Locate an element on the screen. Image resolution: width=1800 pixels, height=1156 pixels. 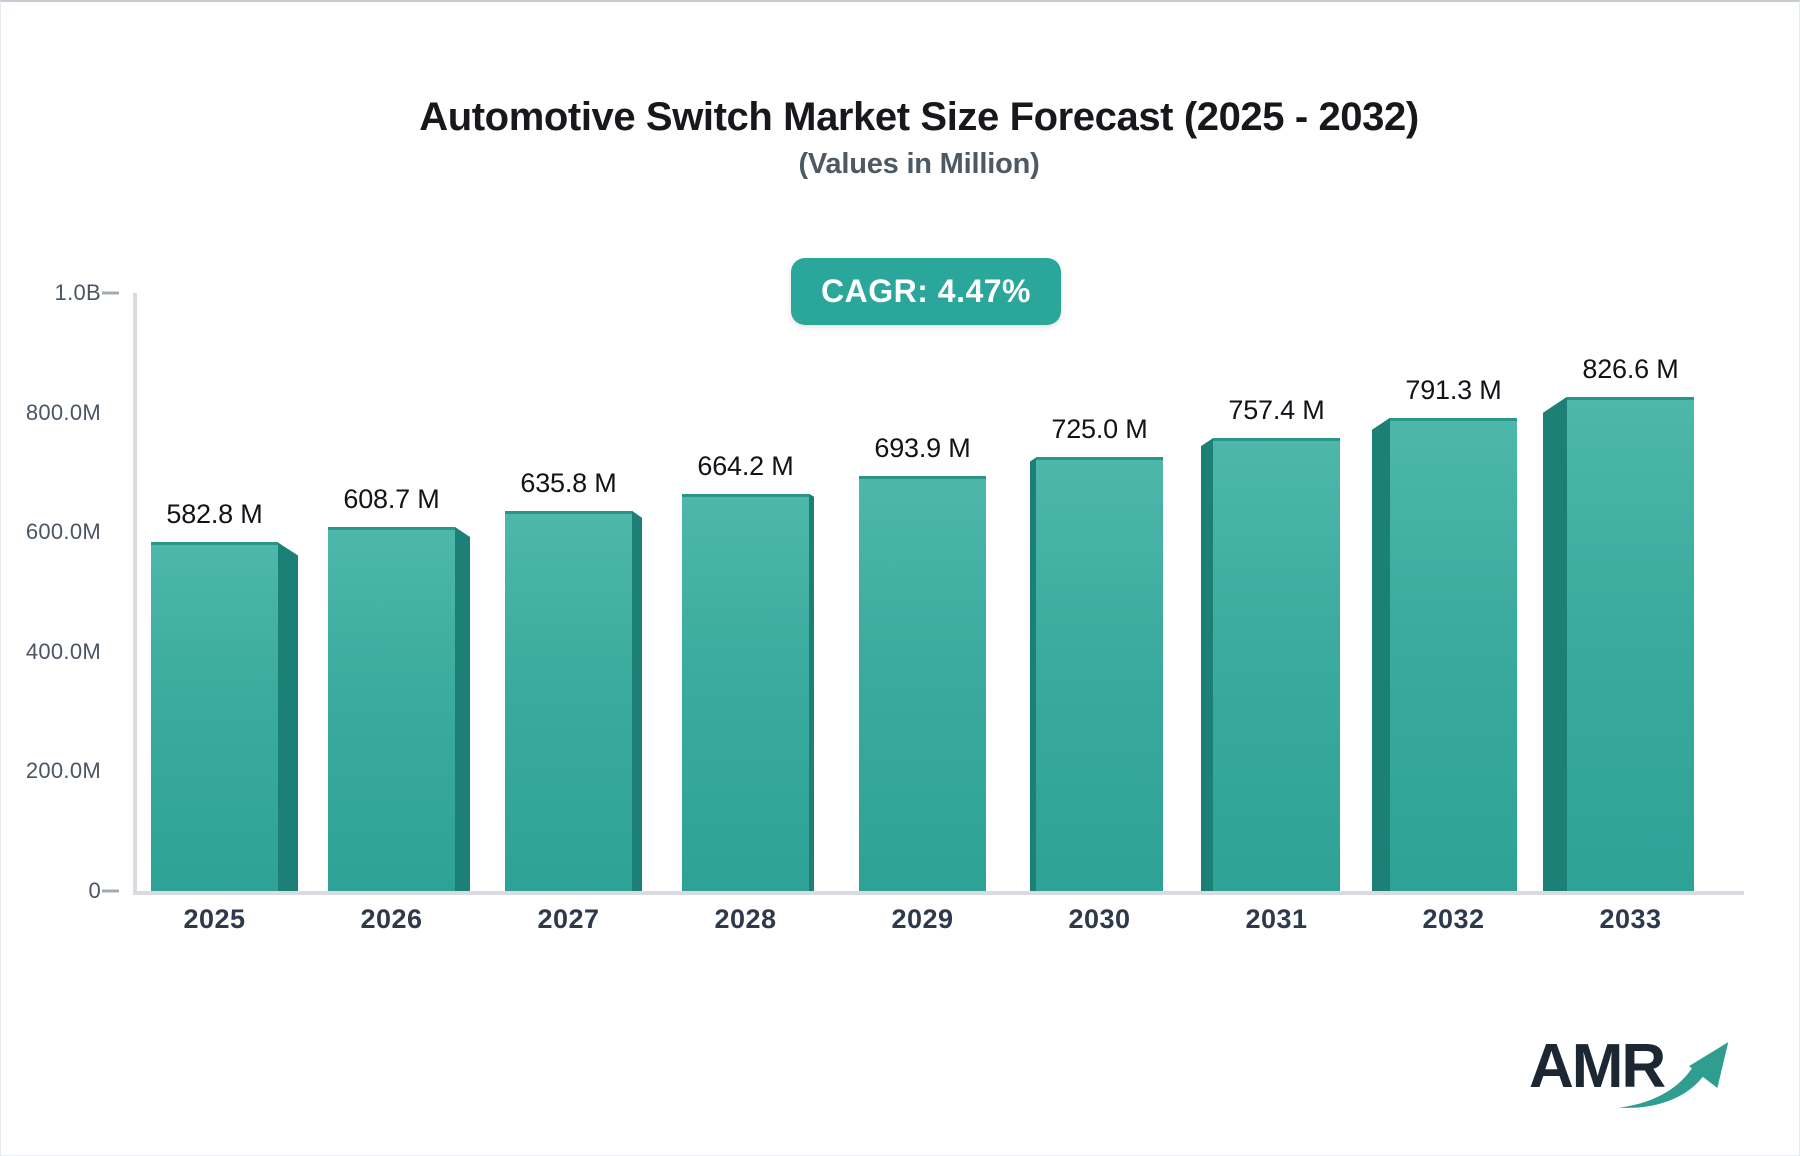
bar-2033 is located at coordinates (1630, 643).